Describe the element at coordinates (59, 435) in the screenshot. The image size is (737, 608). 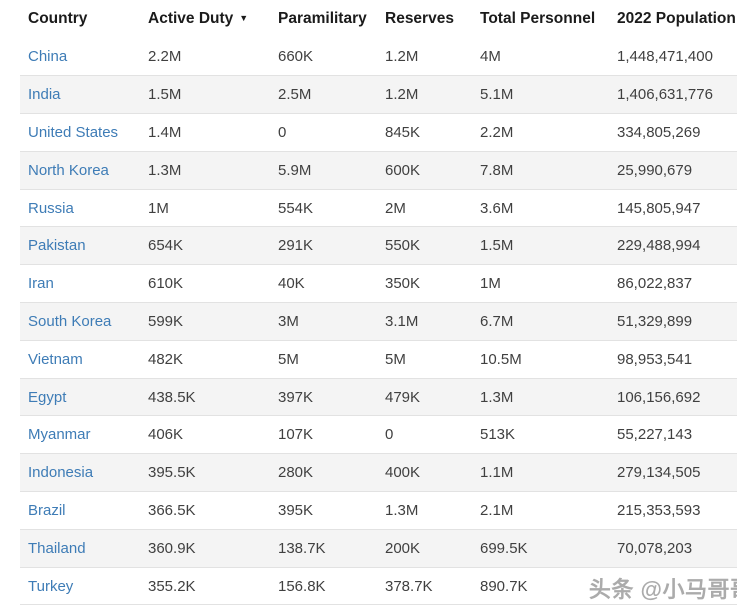
I see `country-link: Myanmar` at that location.